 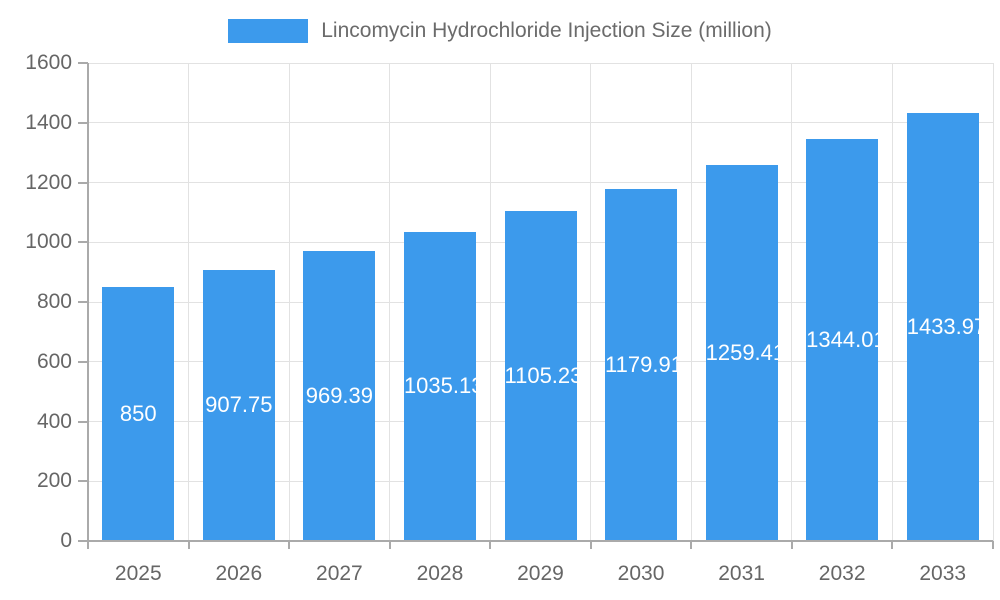 I want to click on bar-2031: 1259.41, so click(x=741, y=352).